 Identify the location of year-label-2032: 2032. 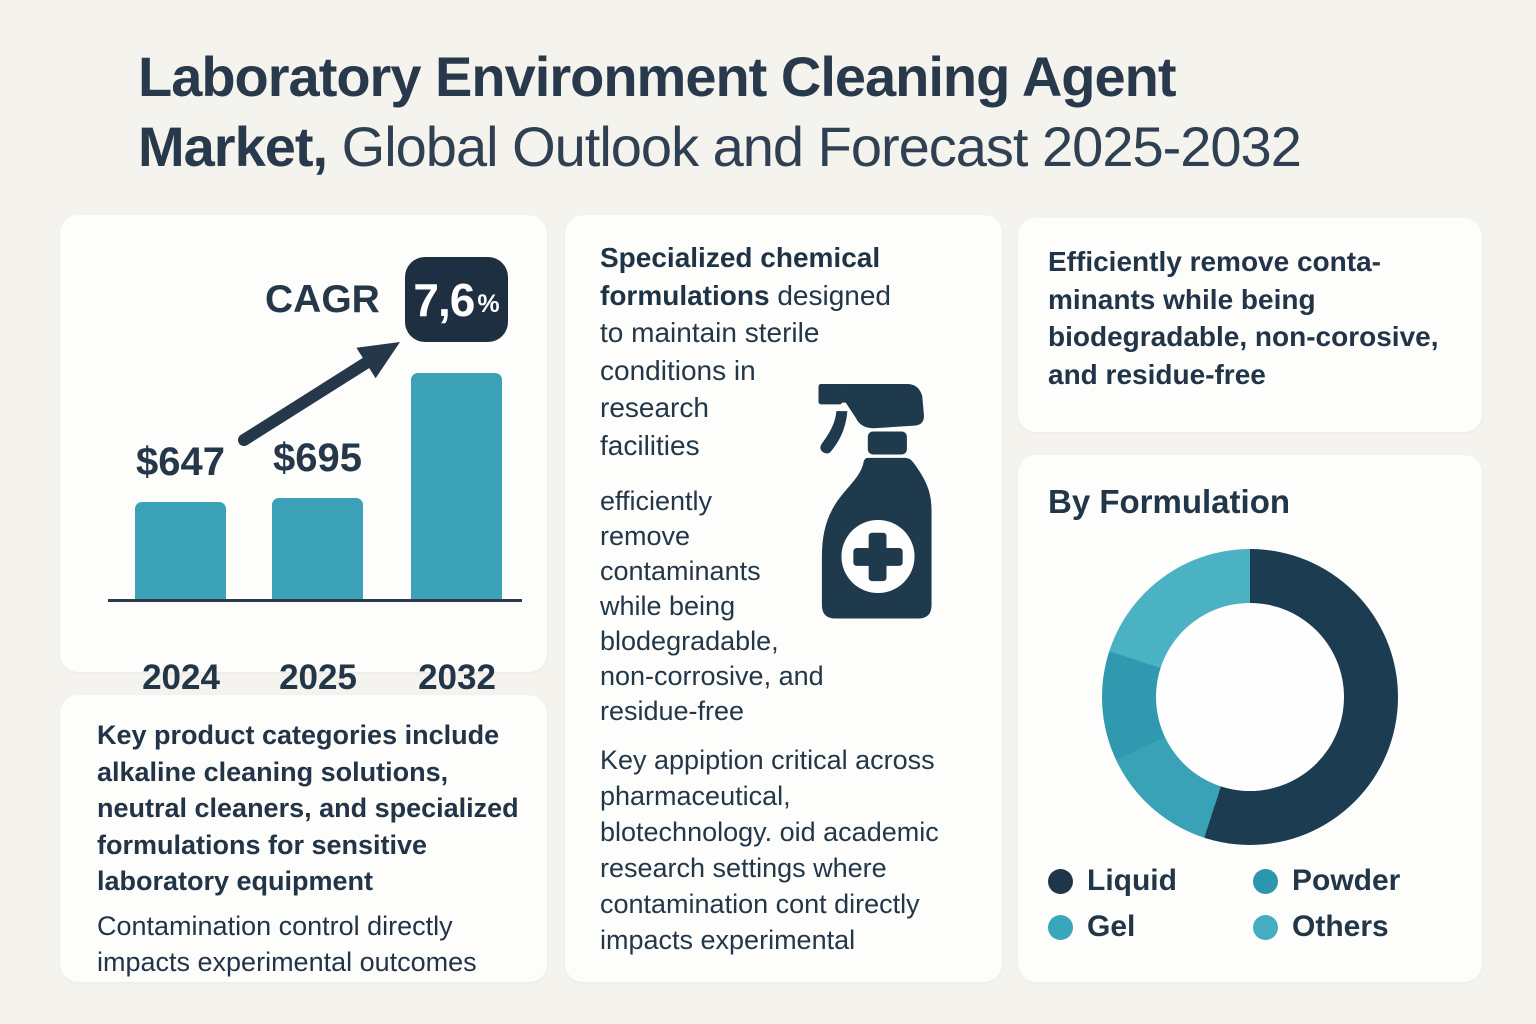
(457, 677).